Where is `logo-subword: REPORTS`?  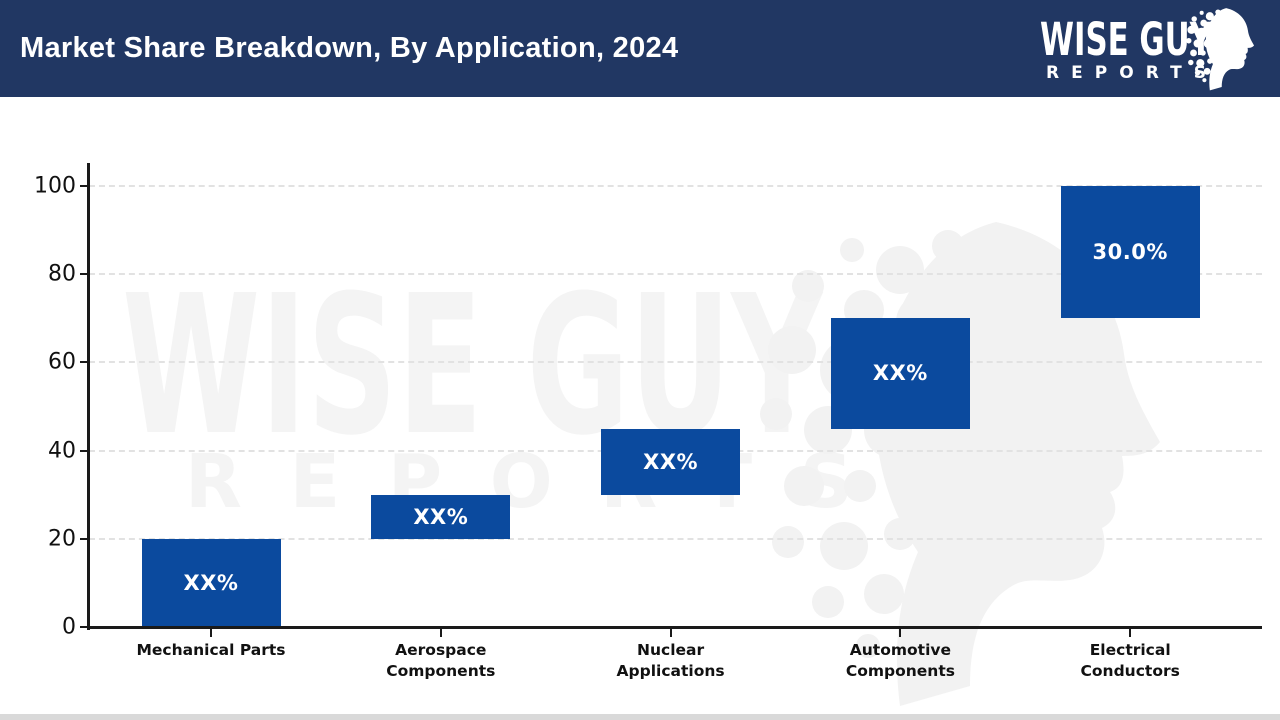
logo-subword: REPORTS is located at coordinates (1126, 73).